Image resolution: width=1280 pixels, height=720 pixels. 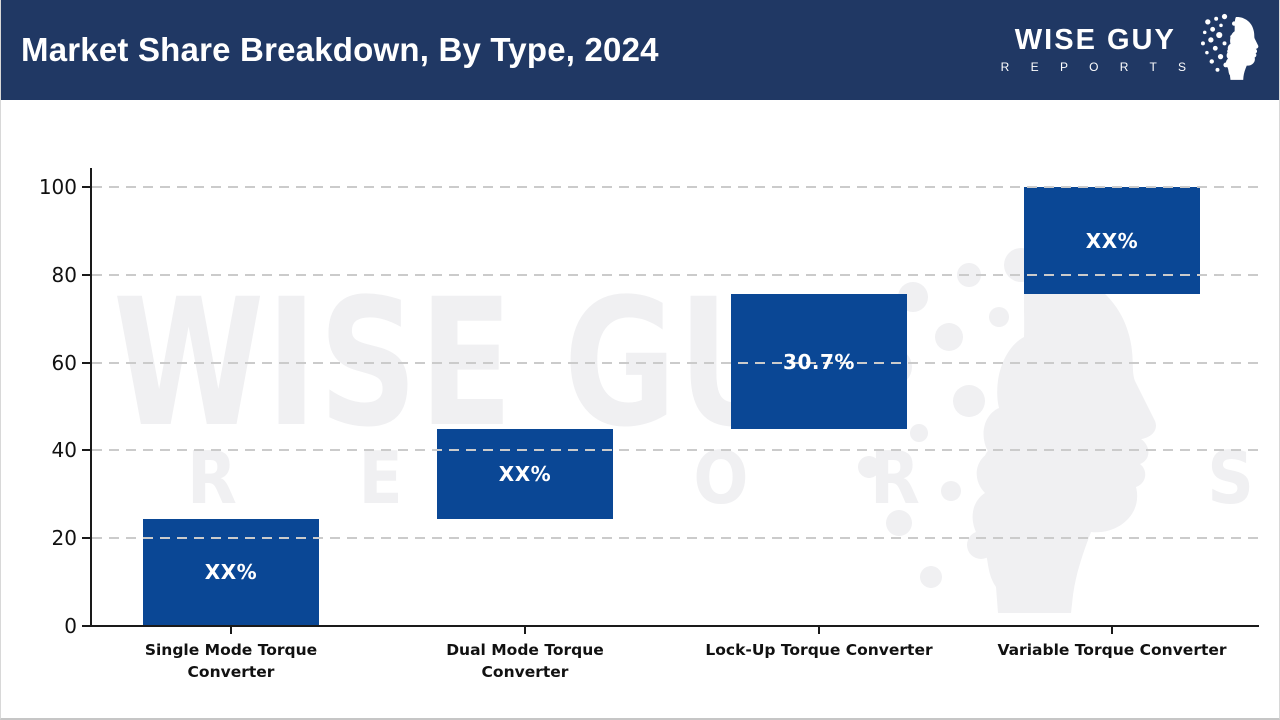 I want to click on bar-value-label: 30.7%, so click(x=819, y=361).